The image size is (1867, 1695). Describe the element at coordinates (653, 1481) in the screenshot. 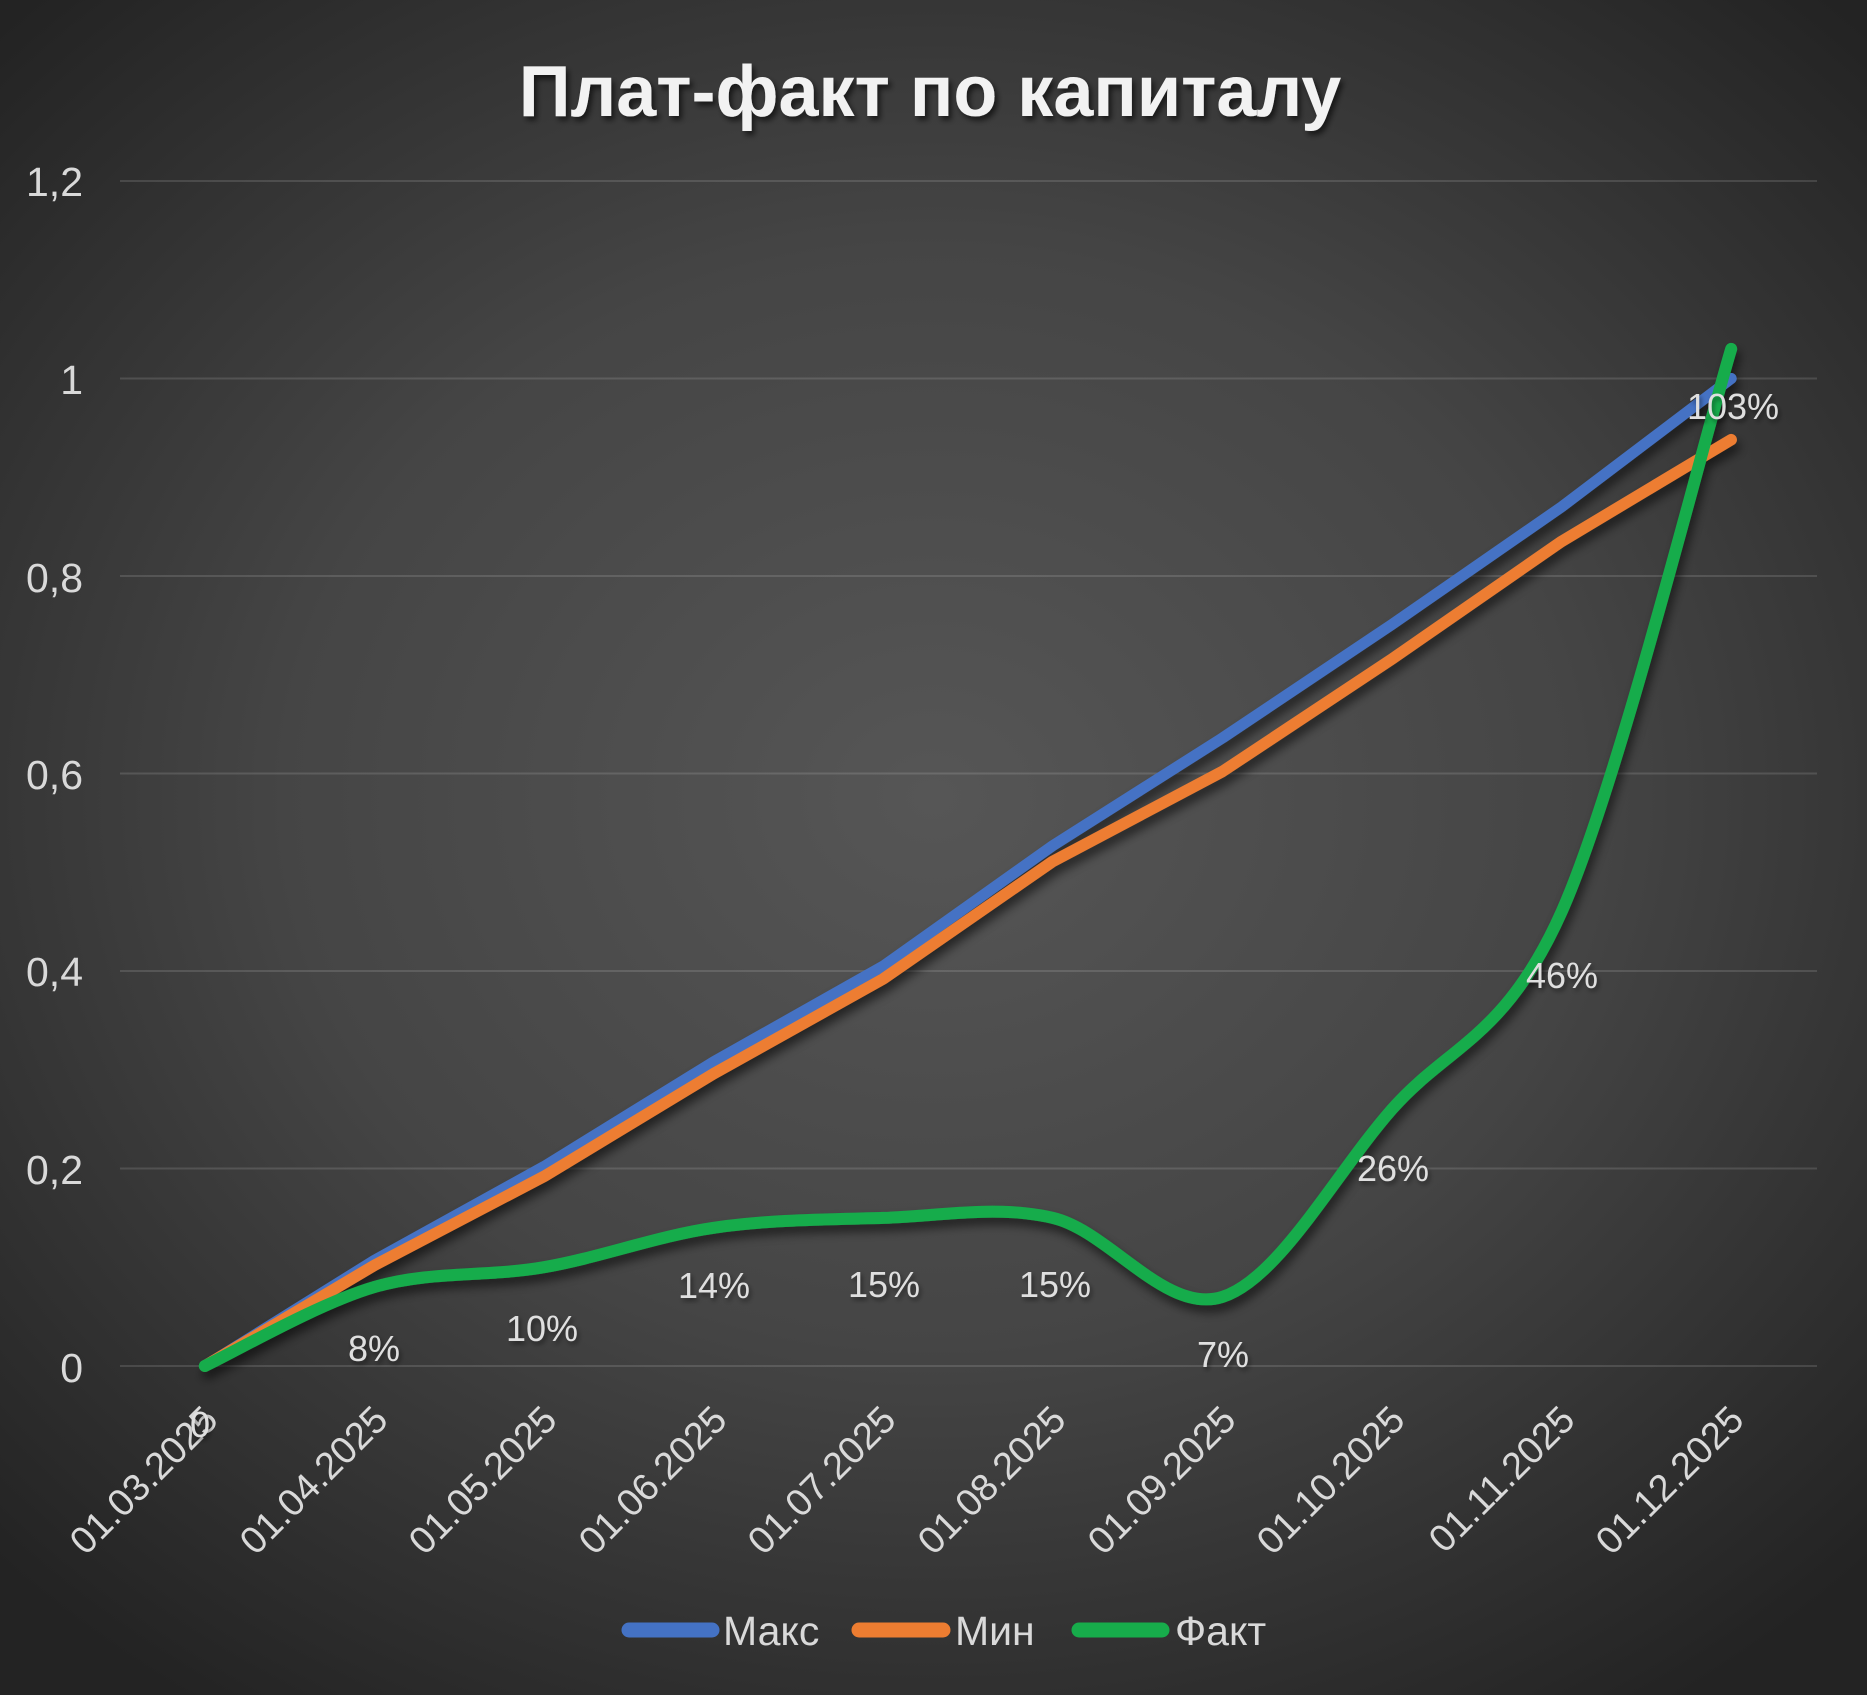

I see `svg-text: 01.06.2025` at that location.